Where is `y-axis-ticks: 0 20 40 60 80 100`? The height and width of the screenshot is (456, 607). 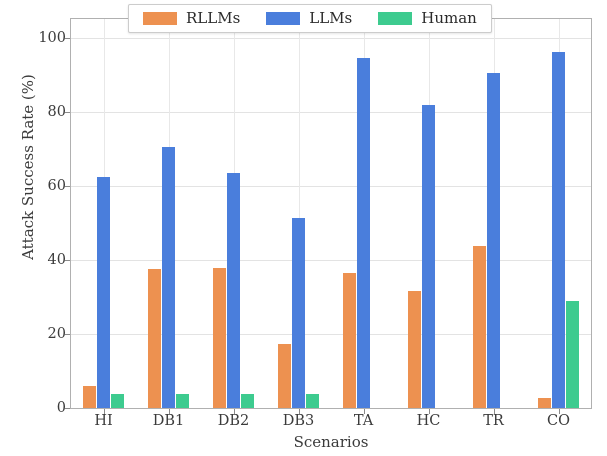 y-axis-ticks: 0 20 40 60 80 100 is located at coordinates (41, 216).